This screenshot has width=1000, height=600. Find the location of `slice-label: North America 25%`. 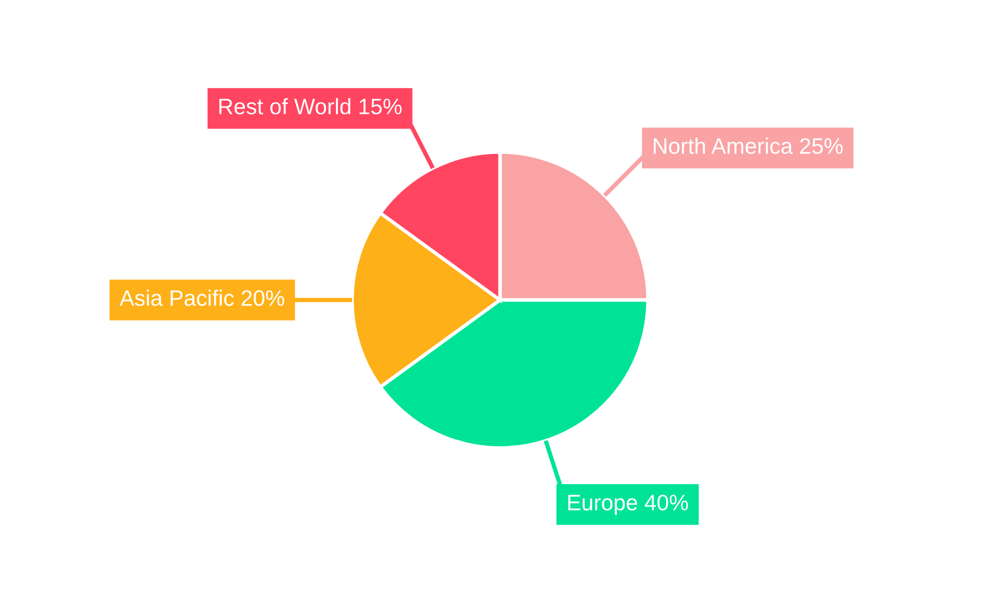

slice-label: North America 25% is located at coordinates (748, 146).